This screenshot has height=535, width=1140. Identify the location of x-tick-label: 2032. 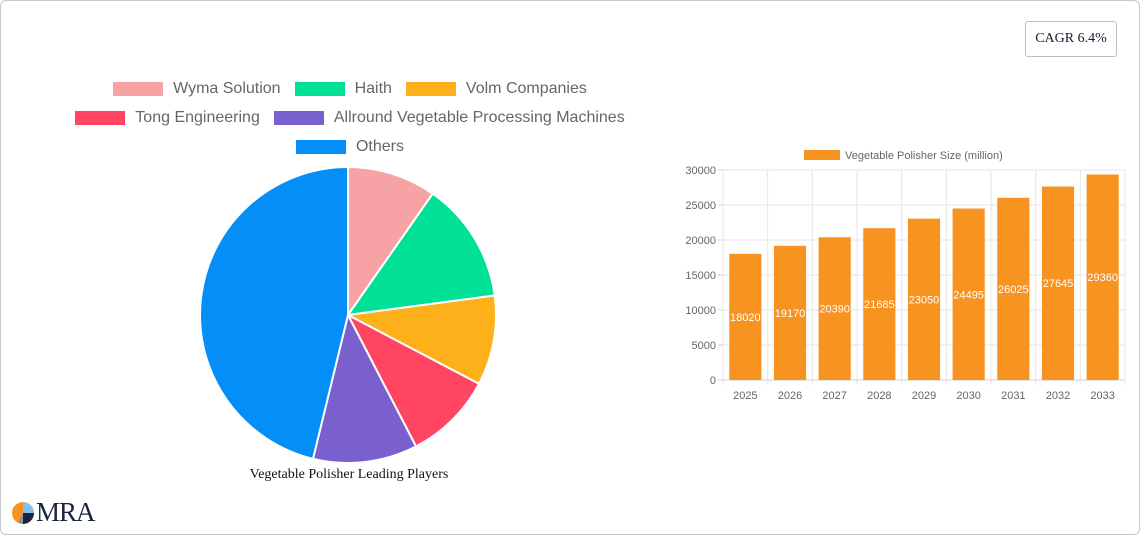
(1058, 396).